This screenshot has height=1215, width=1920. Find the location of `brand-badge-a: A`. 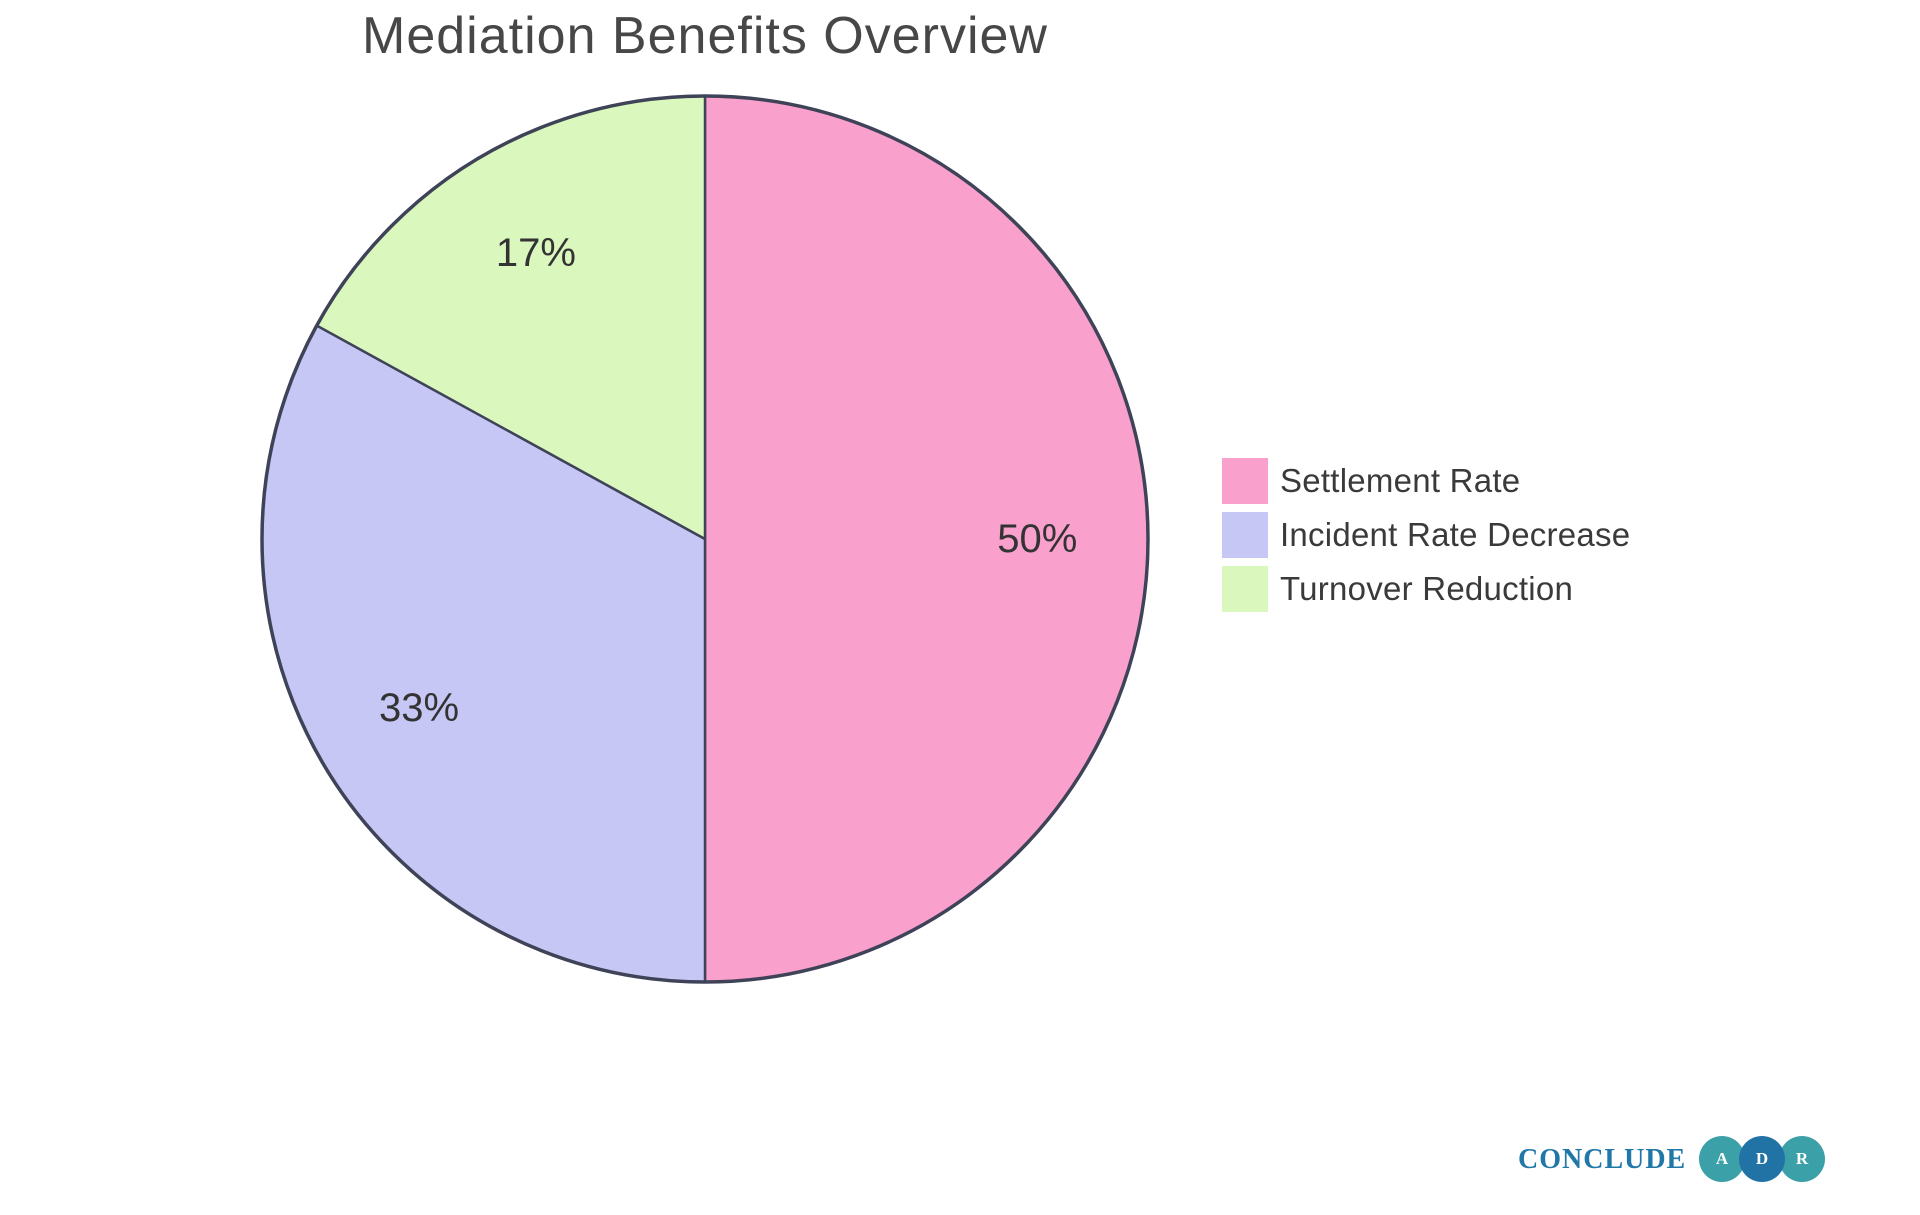

brand-badge-a: A is located at coordinates (1722, 1159).